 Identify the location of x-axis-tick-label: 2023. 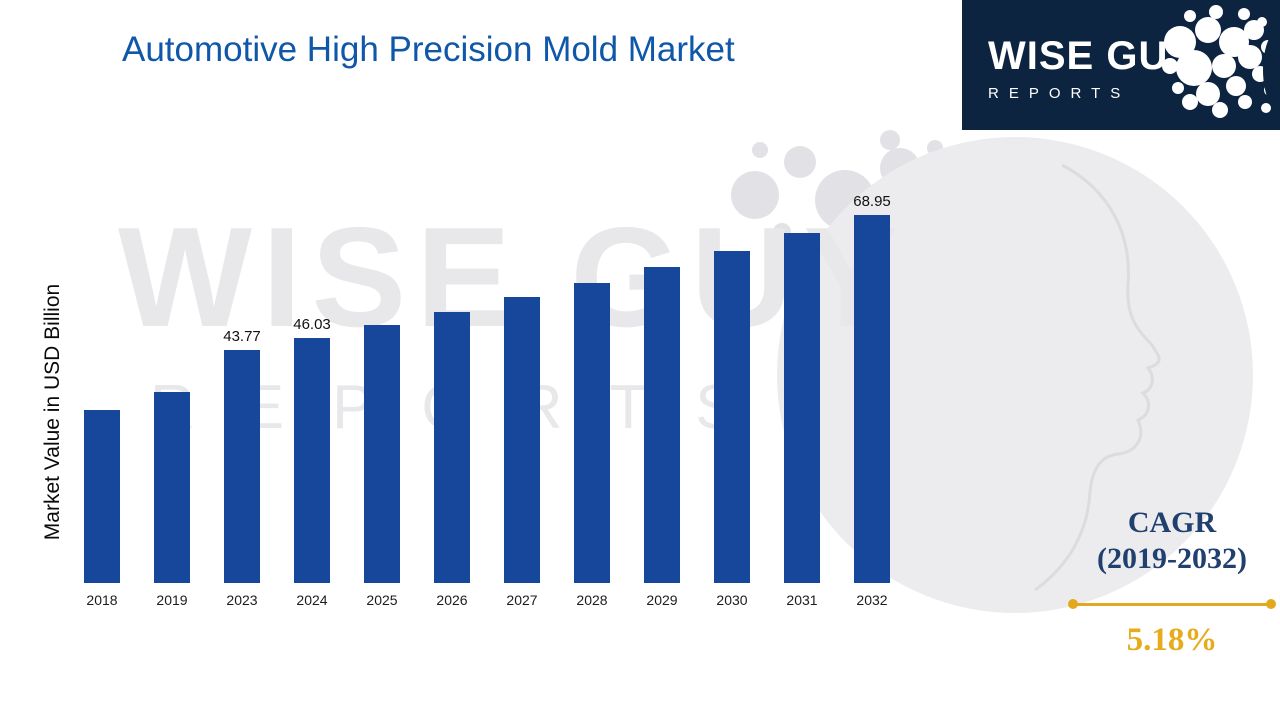
(242, 600).